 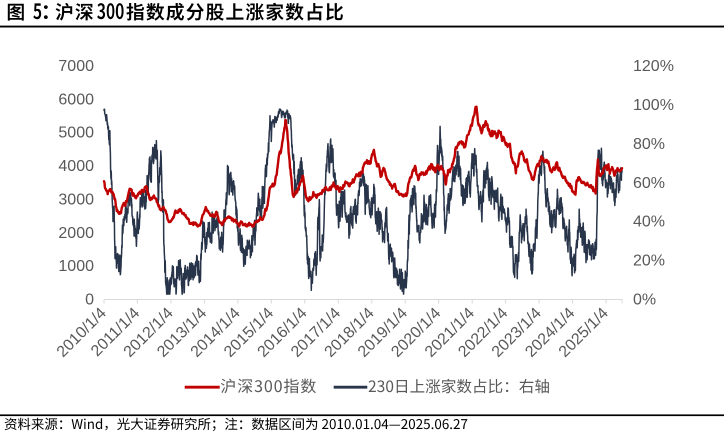 What do you see at coordinates (89, 300) in the screenshot?
I see `svg-text: 0` at bounding box center [89, 300].